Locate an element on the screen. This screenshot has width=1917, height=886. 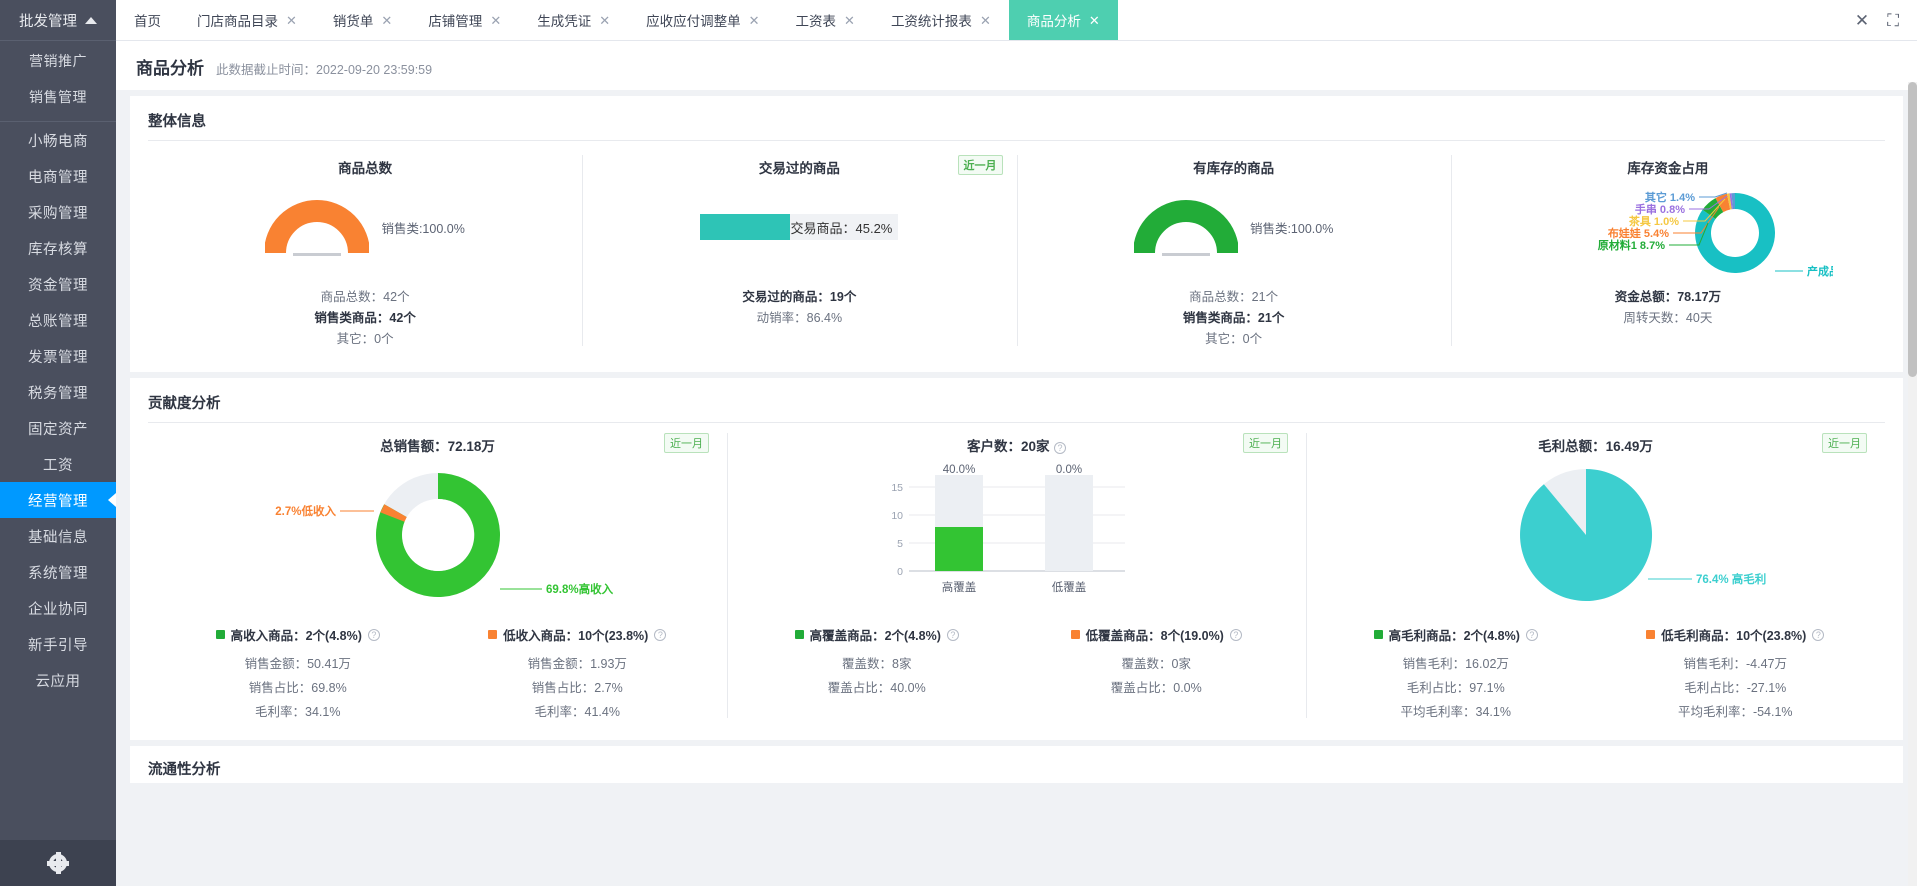
gear-icon is located at coordinates (58, 863).